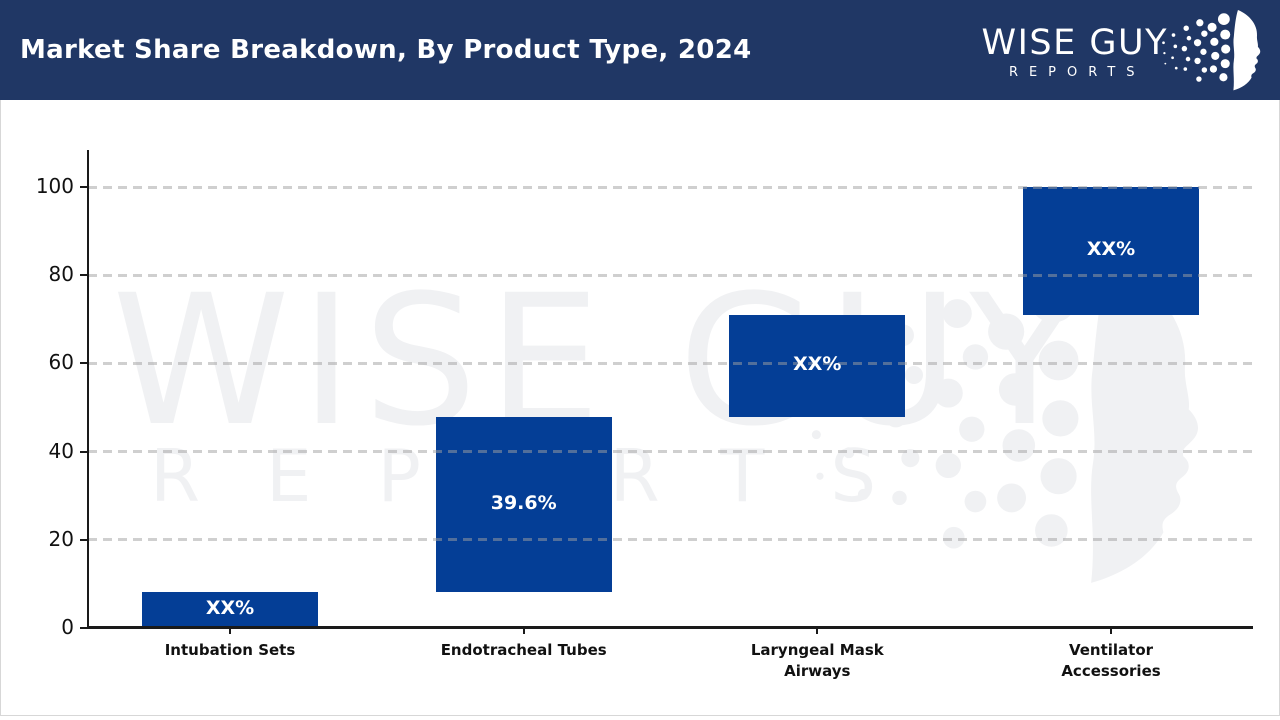  I want to click on bar-laryngeal-mask-airways, so click(817, 366).